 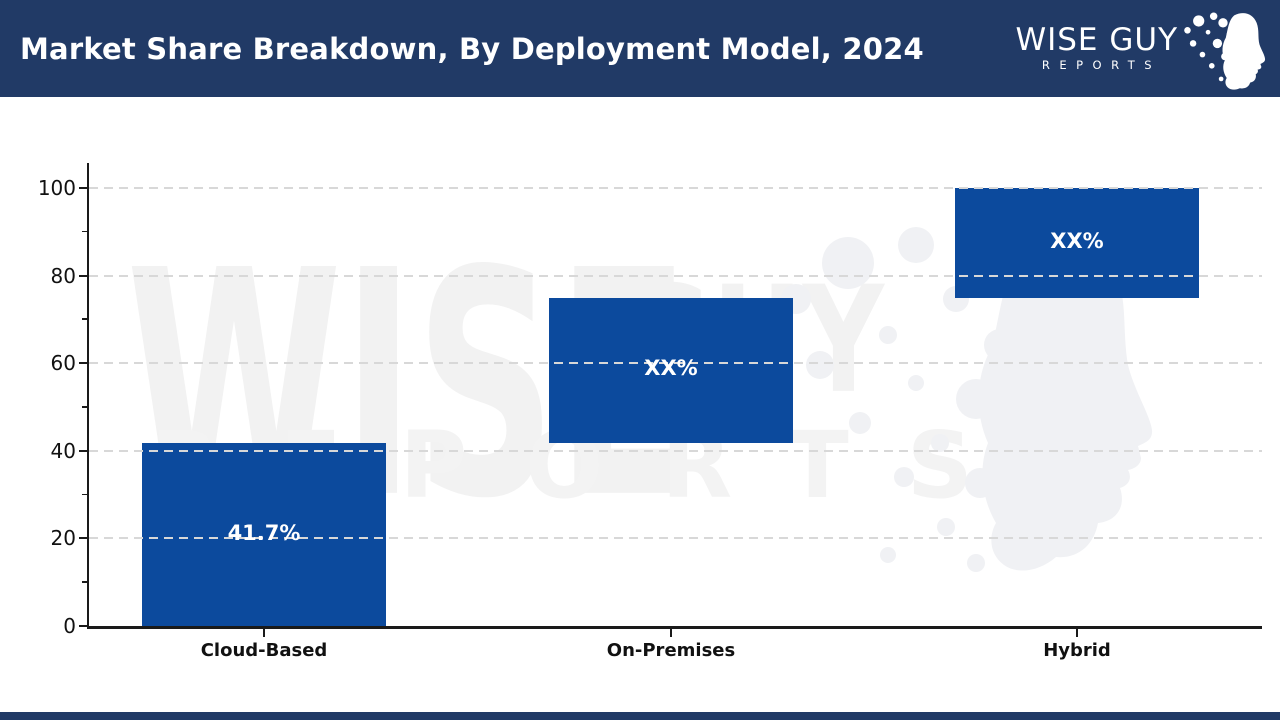 What do you see at coordinates (56, 188) in the screenshot?
I see `y-tick-label-100: 100` at bounding box center [56, 188].